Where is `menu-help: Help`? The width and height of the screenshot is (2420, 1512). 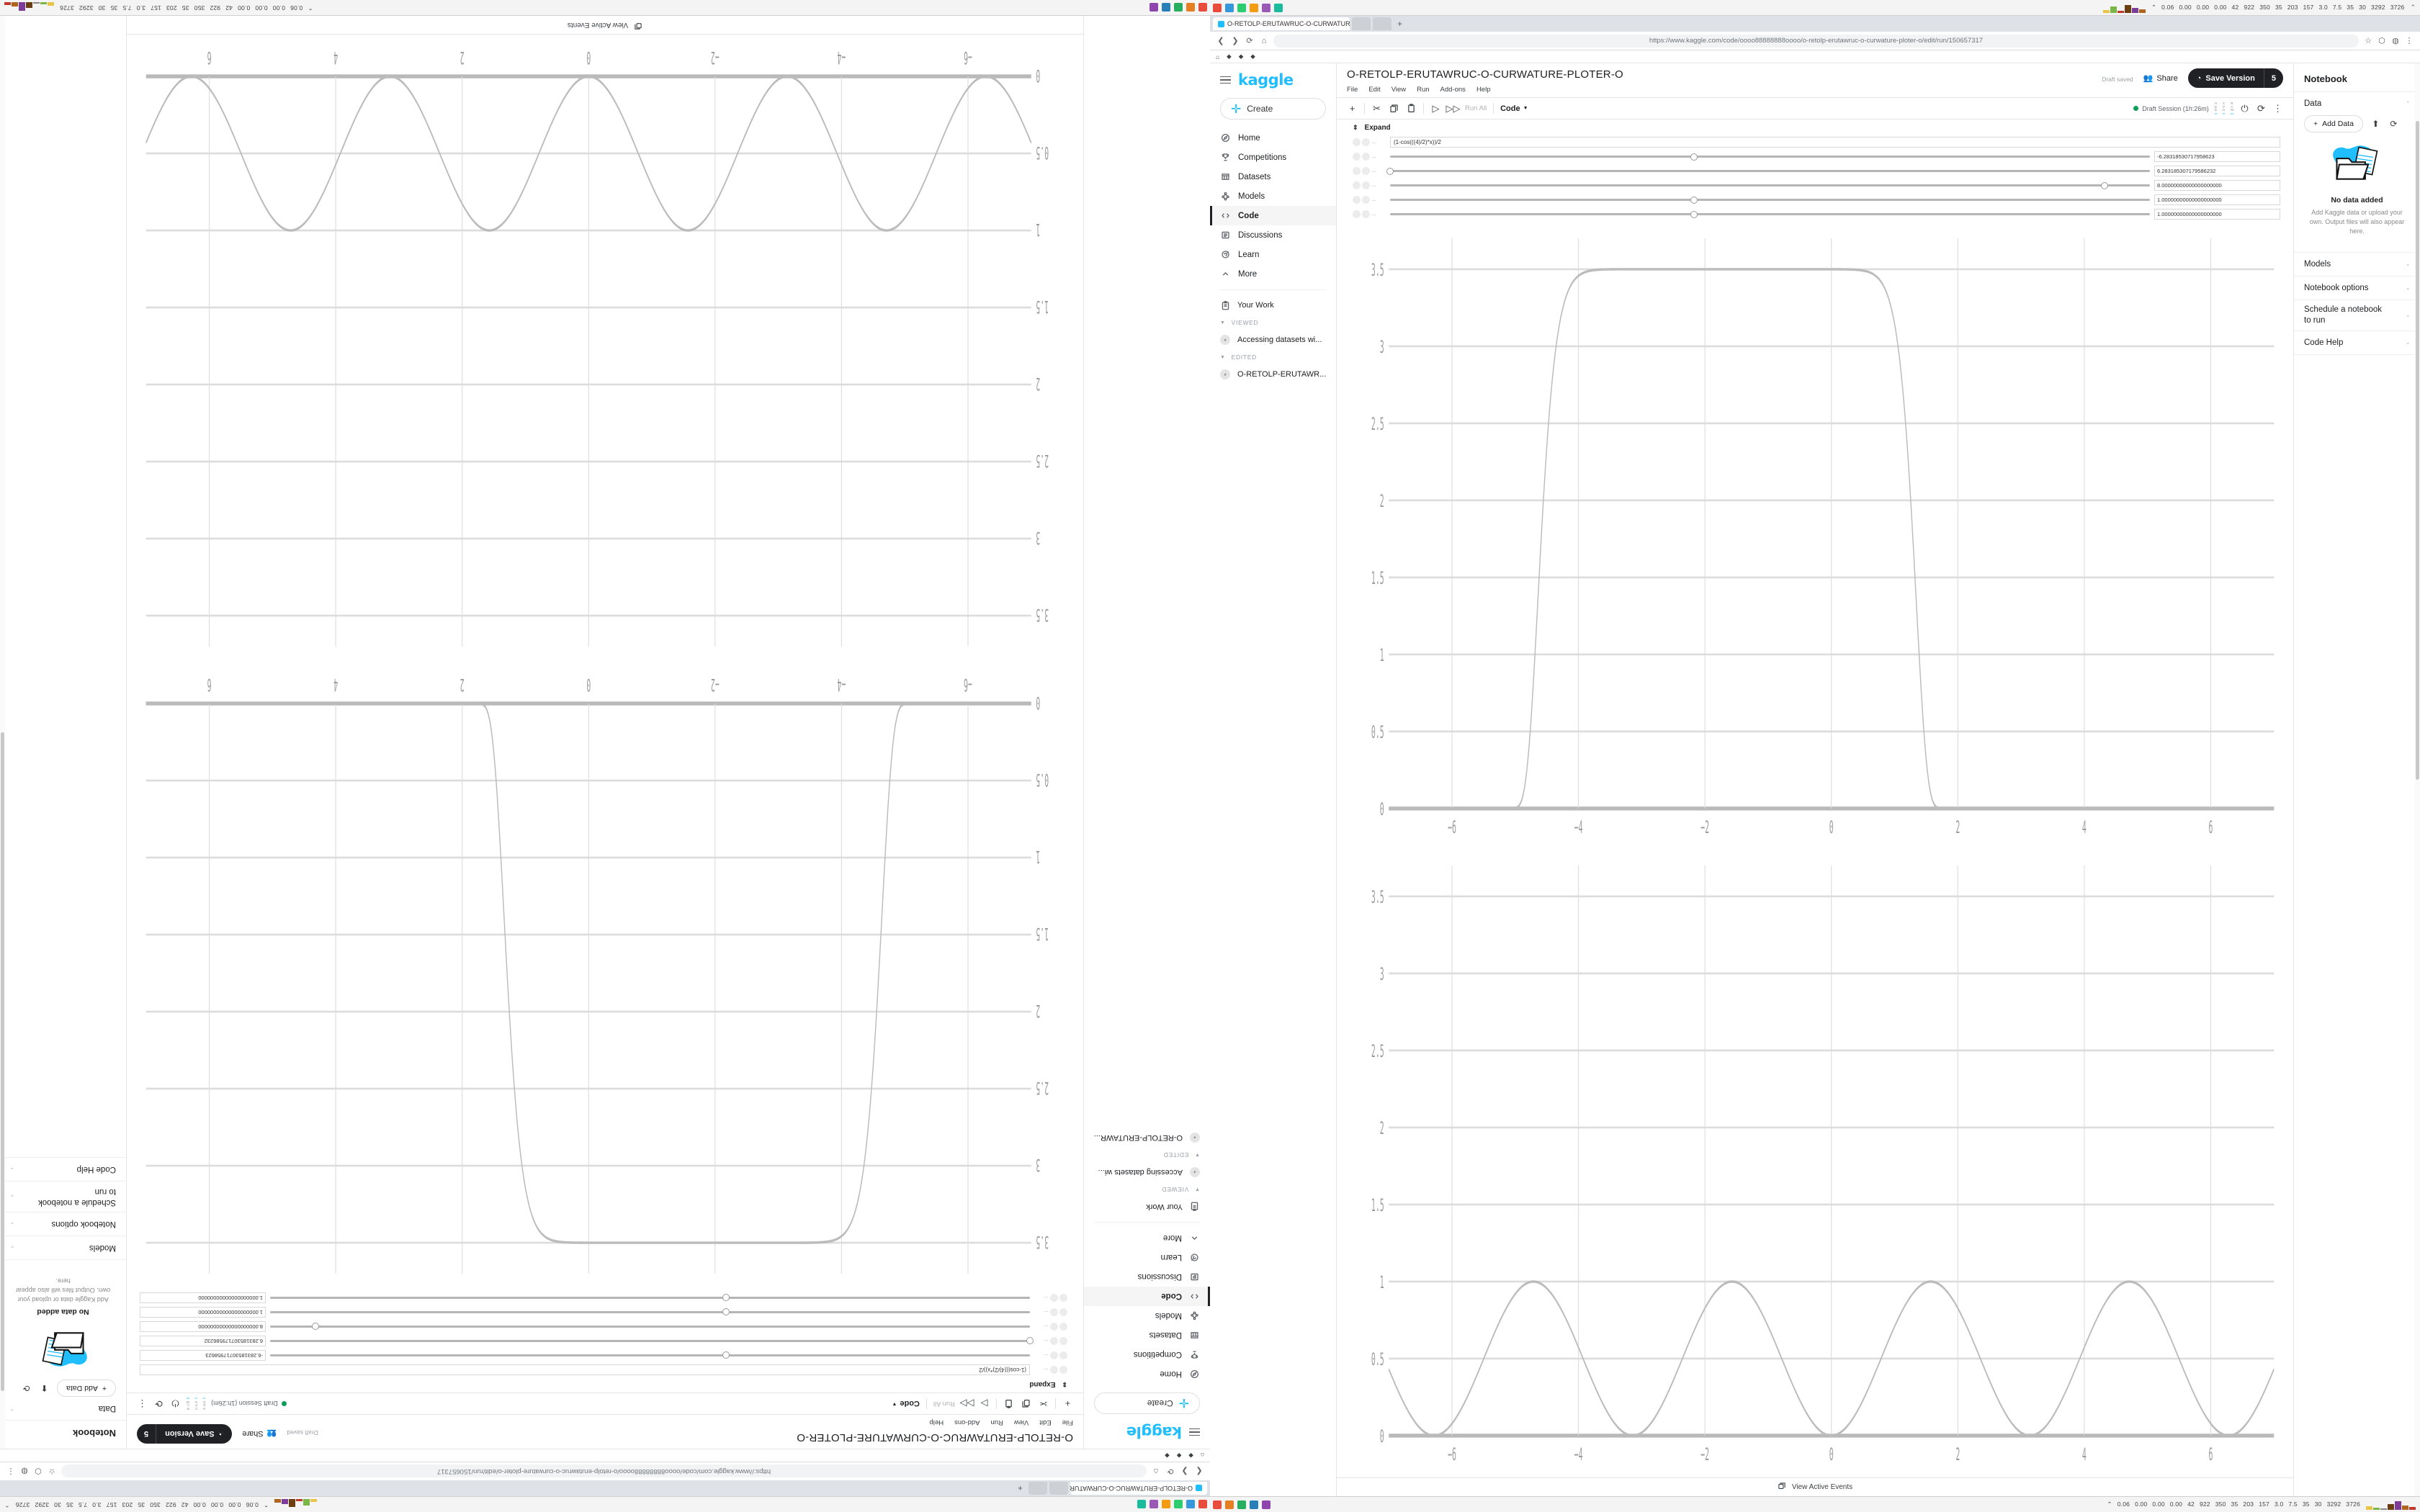
menu-help: Help is located at coordinates (1483, 90).